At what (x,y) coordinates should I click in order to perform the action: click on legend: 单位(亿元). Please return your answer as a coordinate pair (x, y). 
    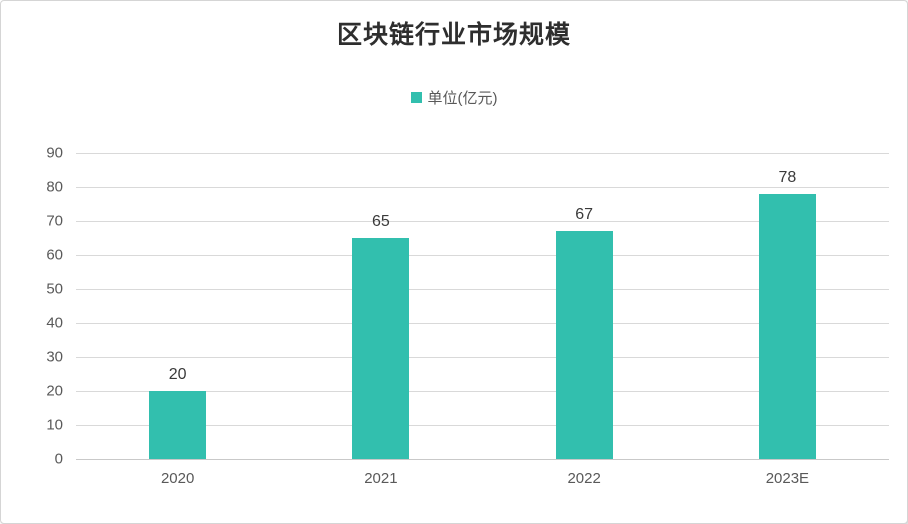
    Looking at the image, I should click on (454, 97).